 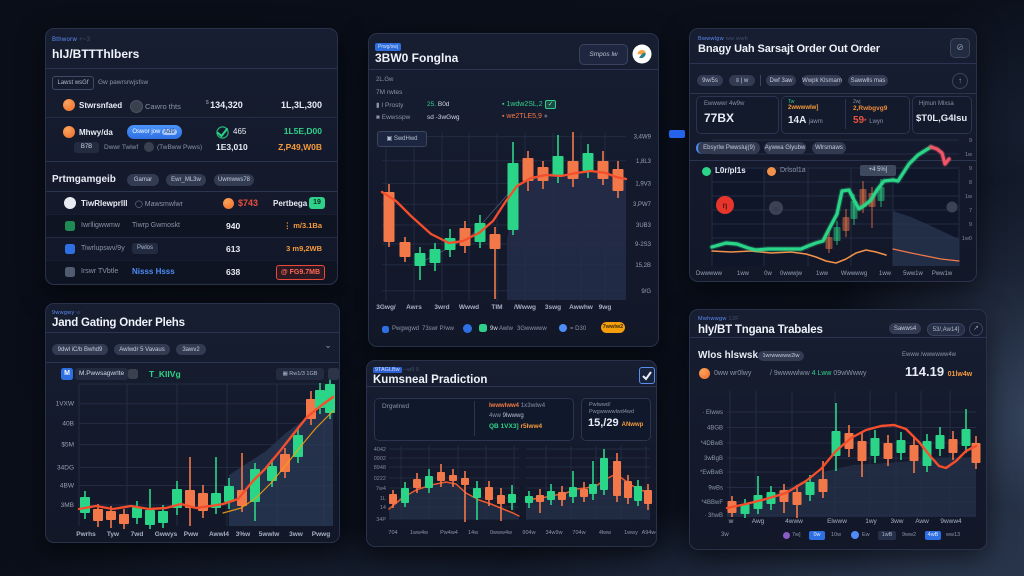 What do you see at coordinates (913, 274) in the screenshot?
I see `svg-text: 5ww1w` at bounding box center [913, 274].